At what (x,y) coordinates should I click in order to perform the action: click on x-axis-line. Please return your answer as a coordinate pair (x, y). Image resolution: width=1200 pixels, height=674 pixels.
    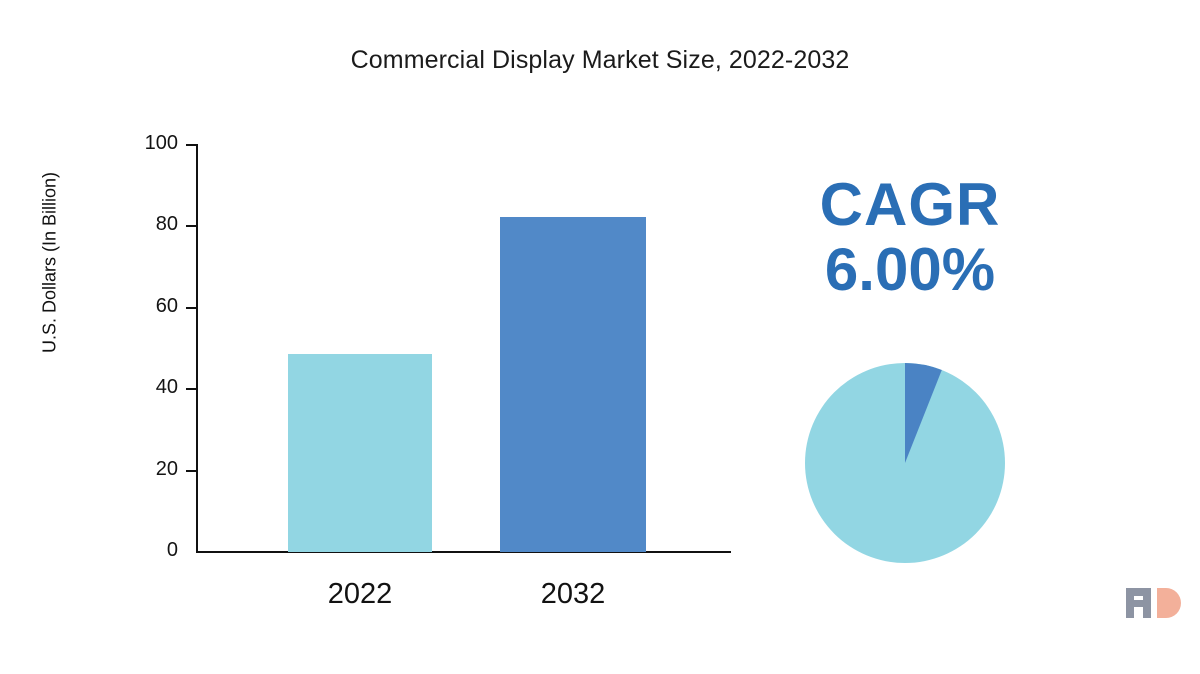
    Looking at the image, I should click on (463, 552).